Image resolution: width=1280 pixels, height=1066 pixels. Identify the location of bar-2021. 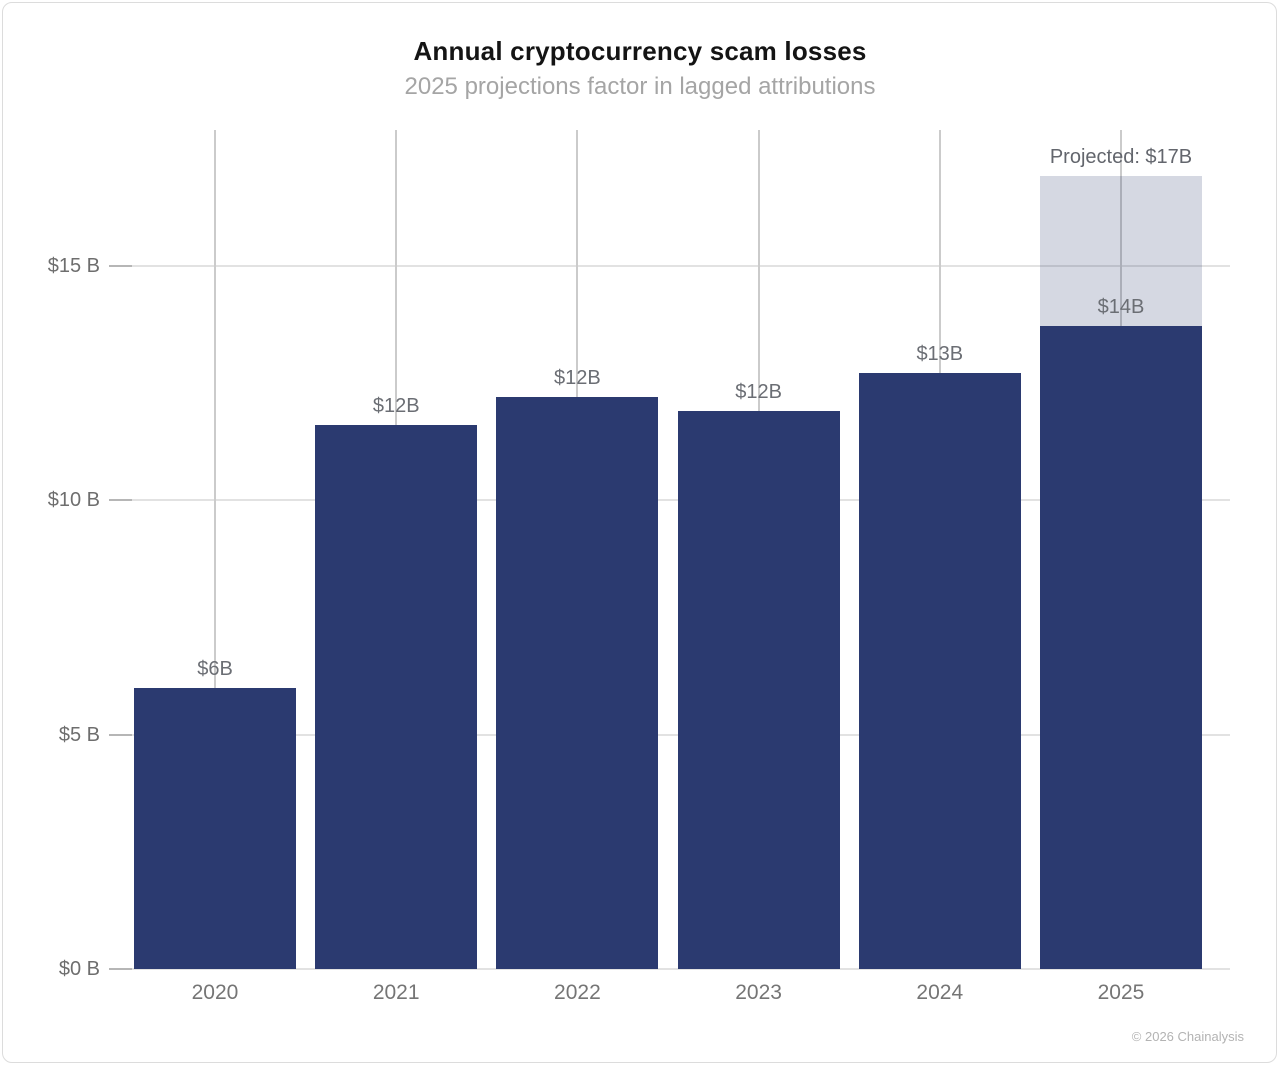
(396, 696).